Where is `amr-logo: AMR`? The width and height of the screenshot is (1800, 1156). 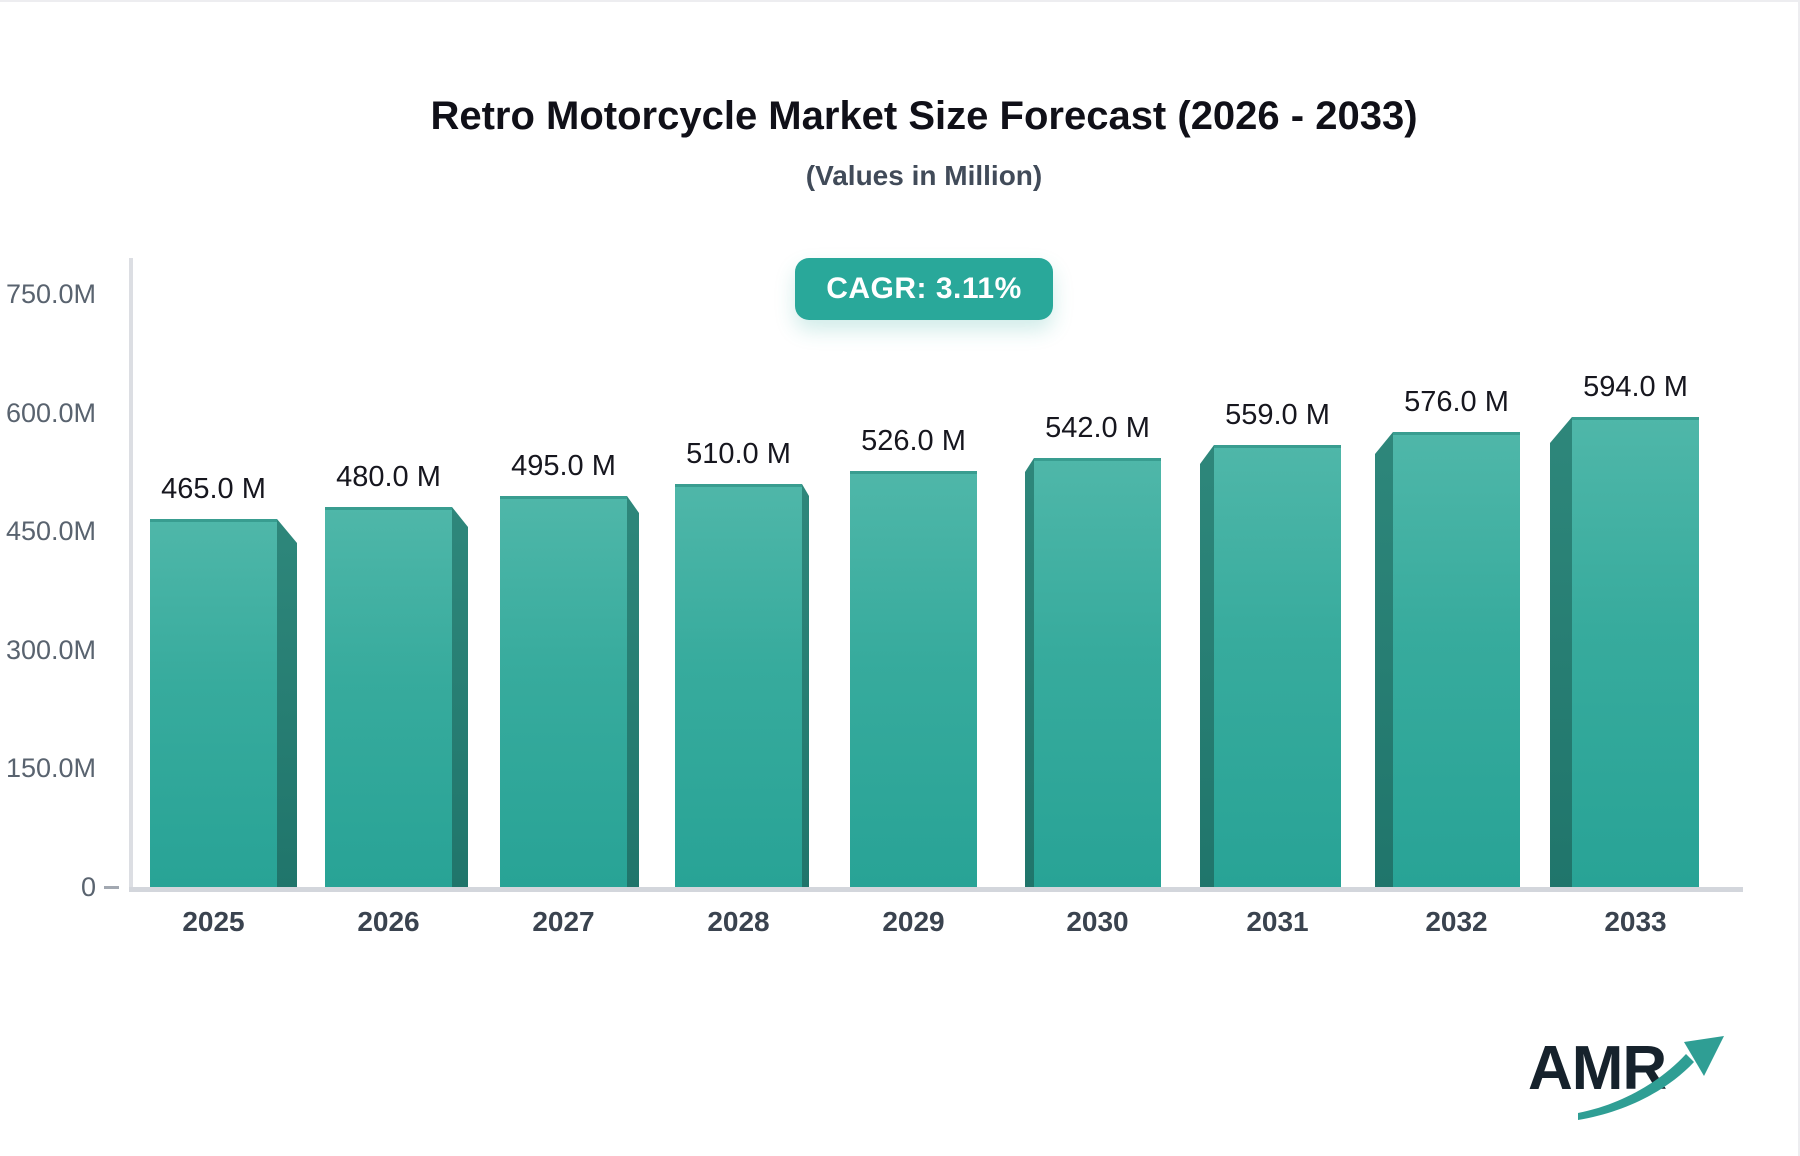 amr-logo: AMR is located at coordinates (1633, 1084).